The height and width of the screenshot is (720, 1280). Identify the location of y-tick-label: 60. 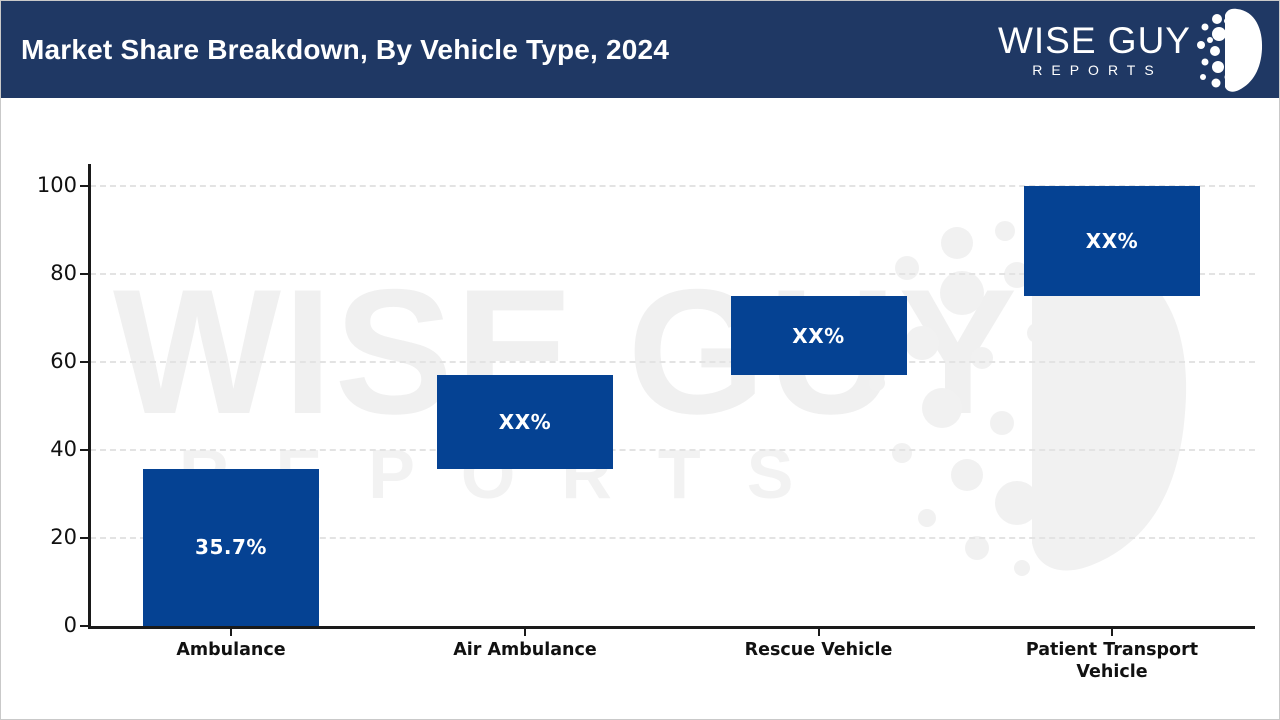
(63, 361).